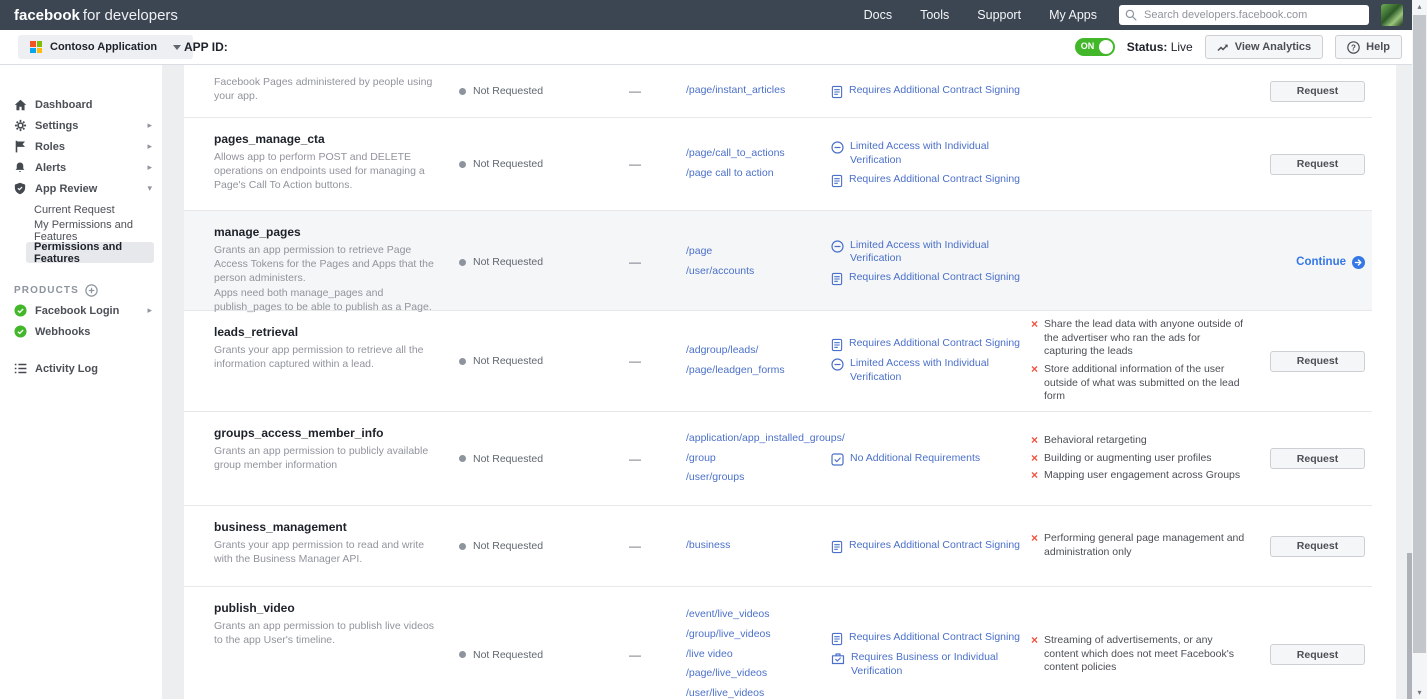  Describe the element at coordinates (722, 350) in the screenshot. I see `endpoint-link: /adgroup/leads/` at that location.